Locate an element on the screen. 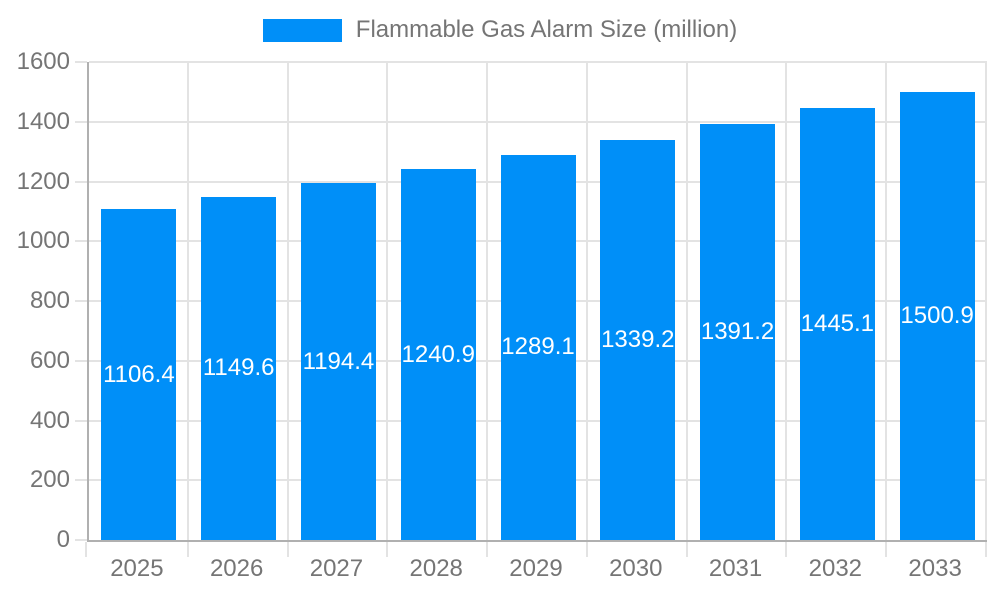 The image size is (1000, 600). x-axis-tick-label: 2026 is located at coordinates (236, 568).